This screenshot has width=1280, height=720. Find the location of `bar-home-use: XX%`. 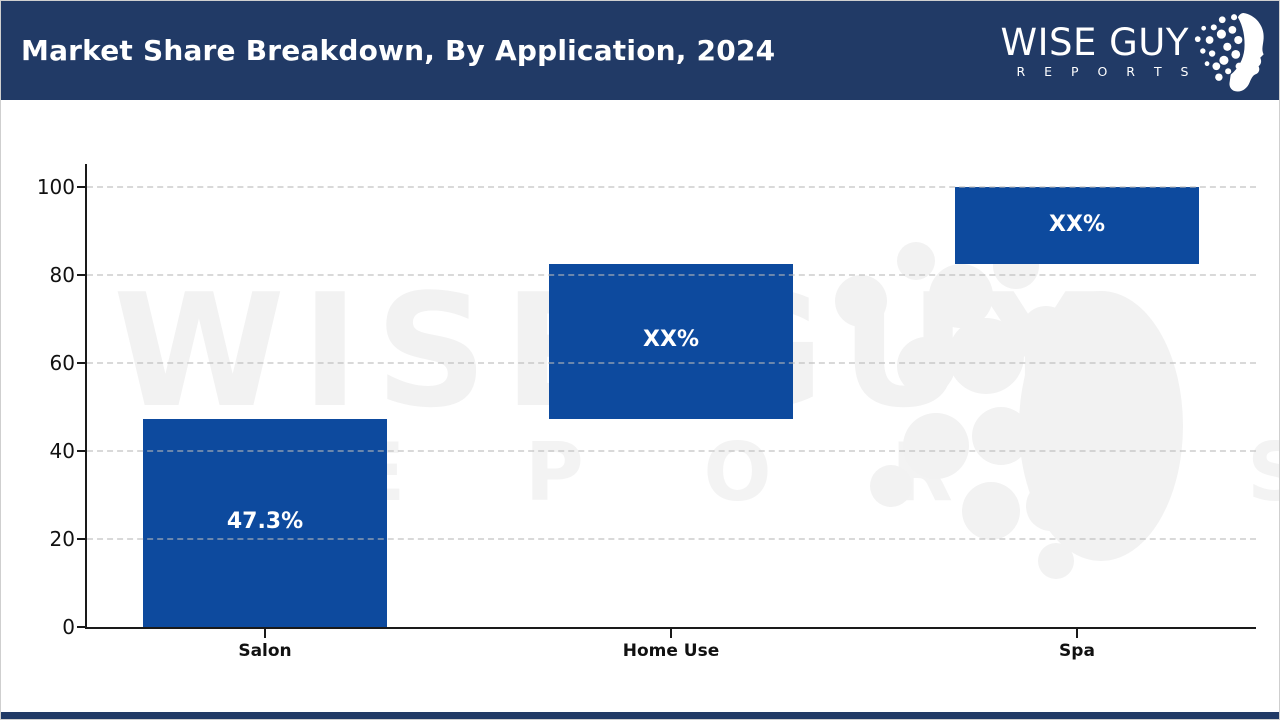

bar-home-use: XX% is located at coordinates (671, 341).